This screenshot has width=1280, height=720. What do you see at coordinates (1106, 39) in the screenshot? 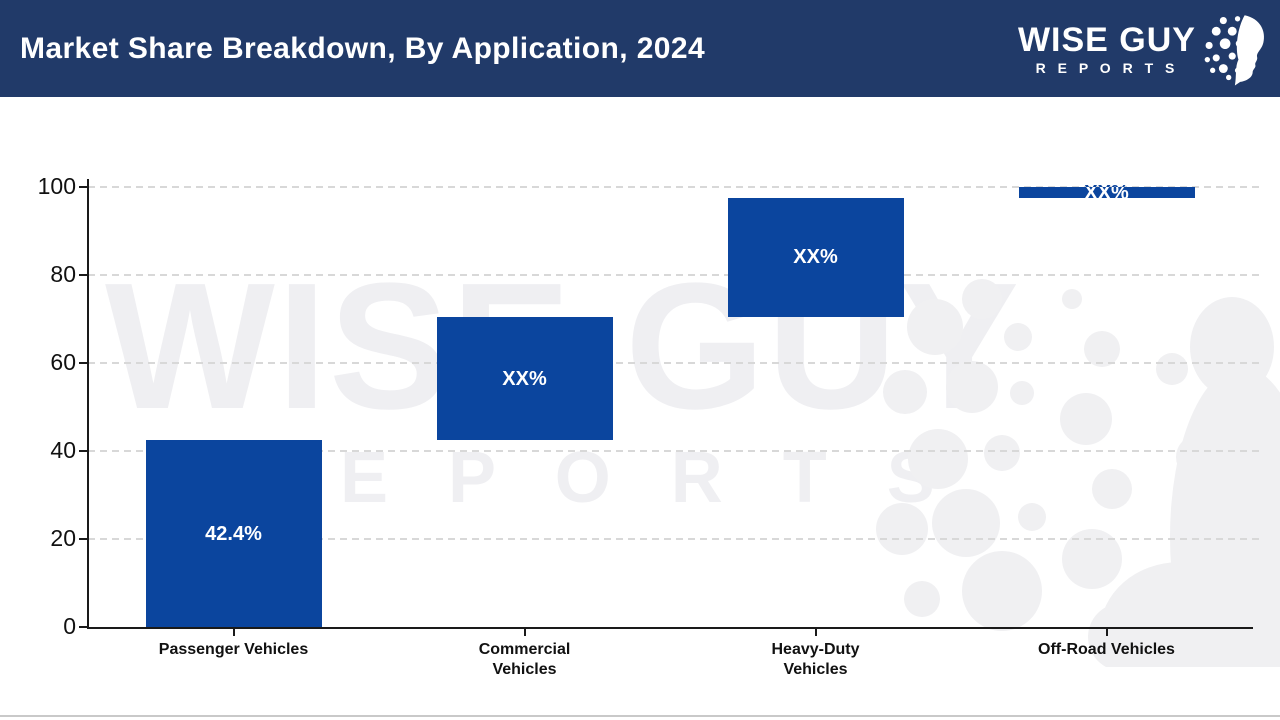
I see `logo-wordmark: WISE GUY` at bounding box center [1106, 39].